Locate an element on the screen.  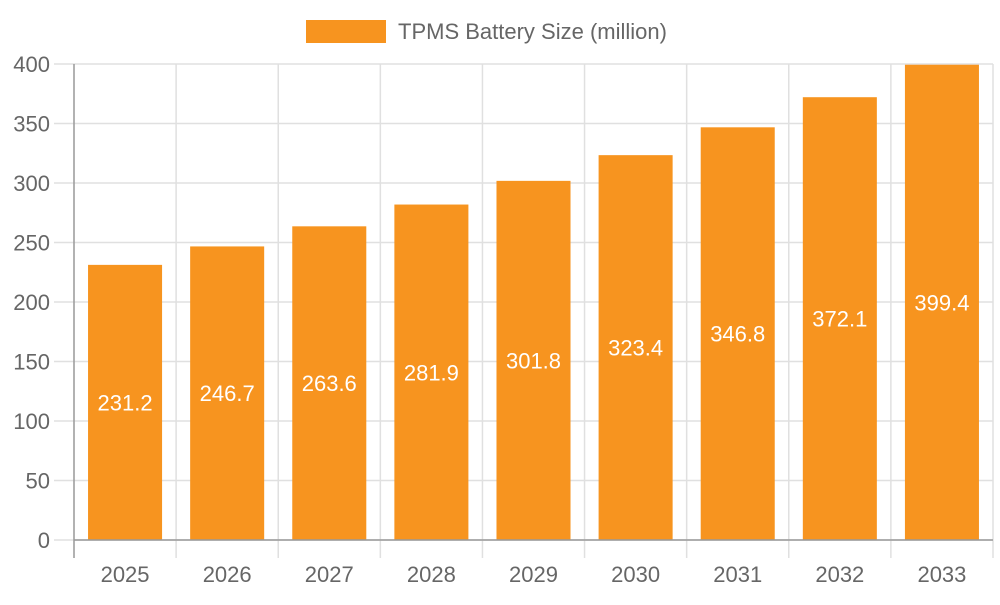
y-tick-label: 200 is located at coordinates (31, 302).